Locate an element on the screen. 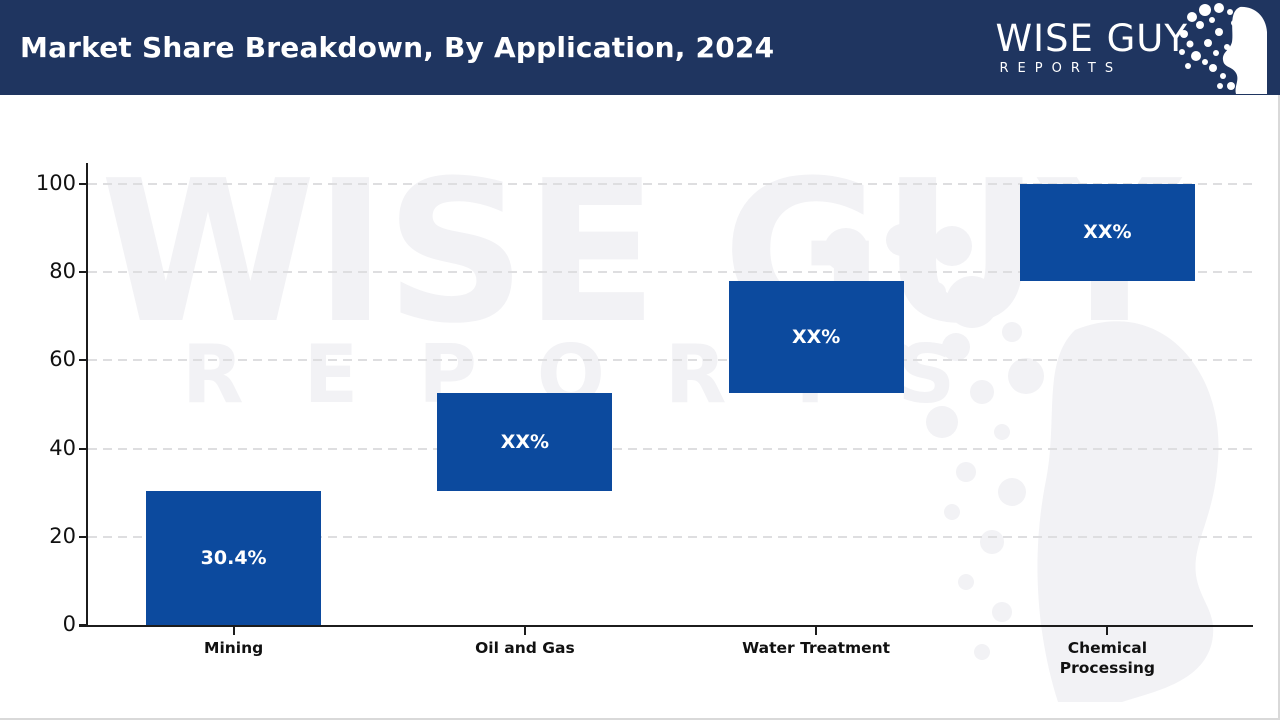 The width and height of the screenshot is (1280, 720). y-tick-label: 60 is located at coordinates (62, 359).